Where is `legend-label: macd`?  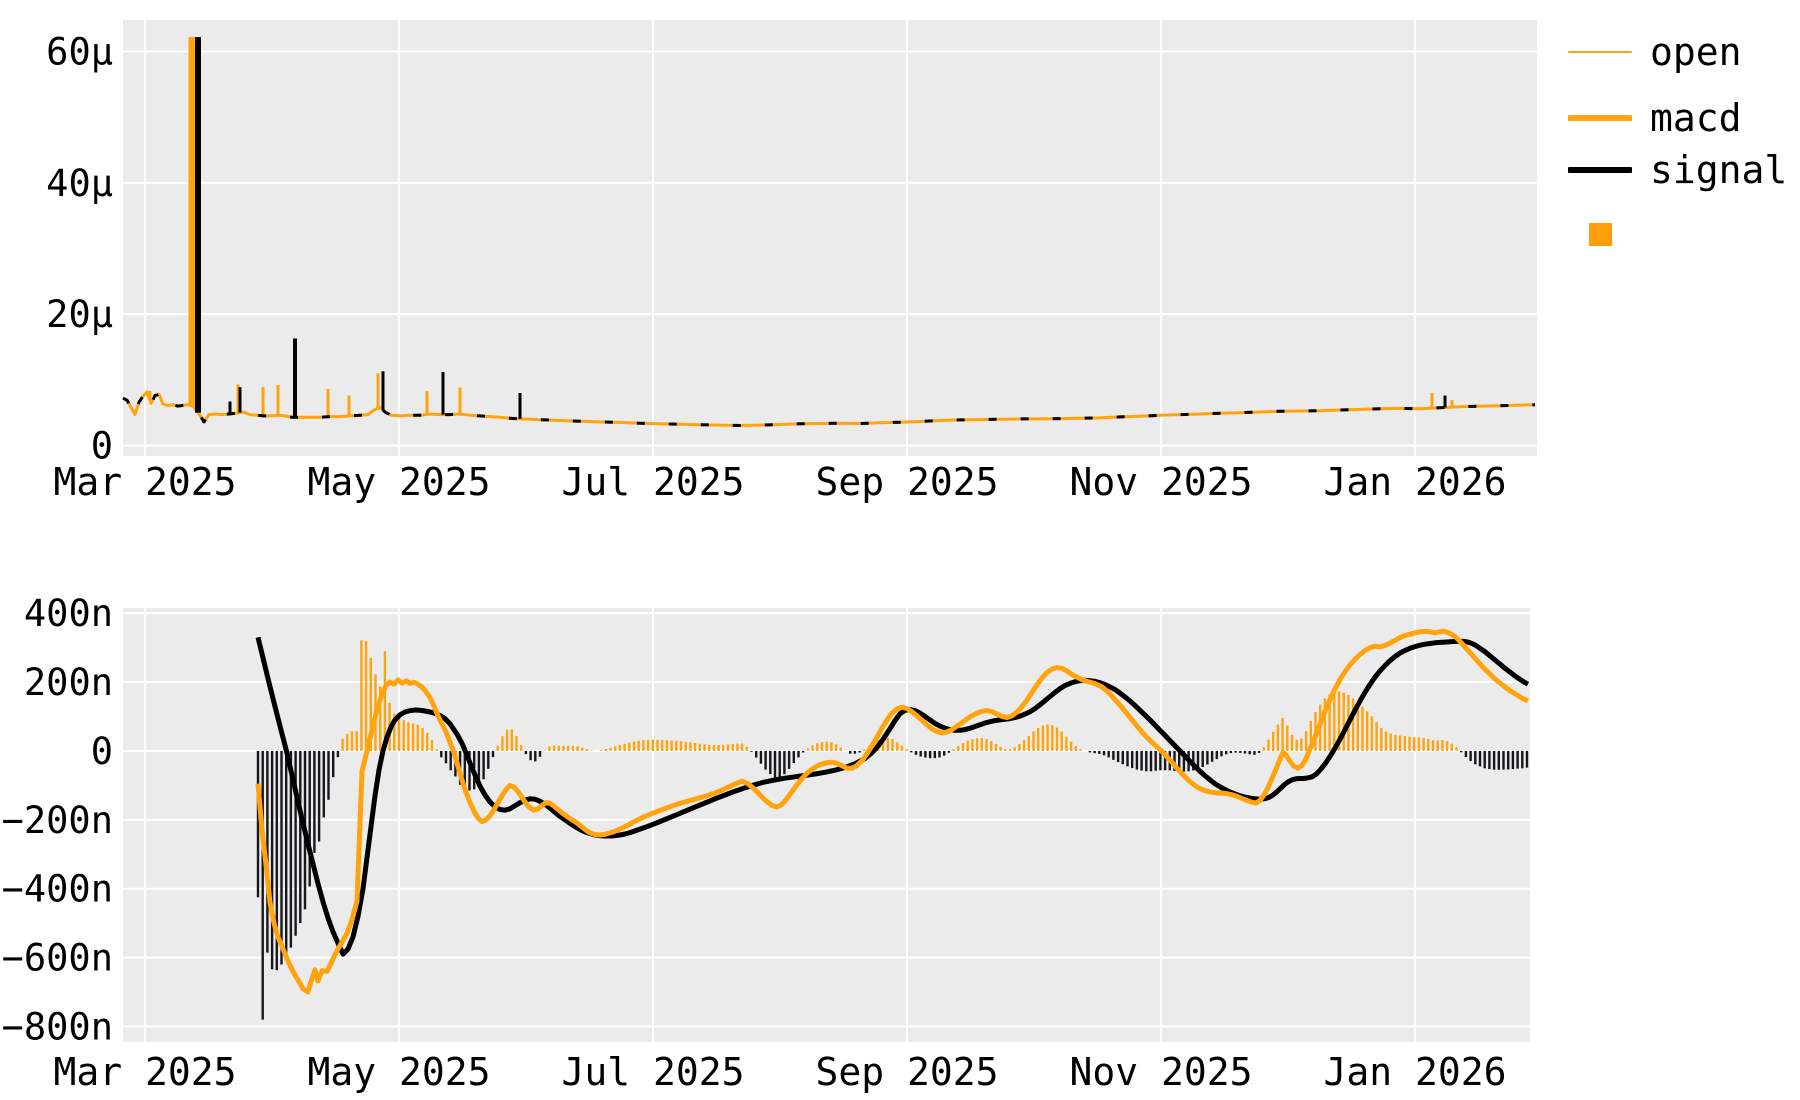 legend-label: macd is located at coordinates (1696, 118).